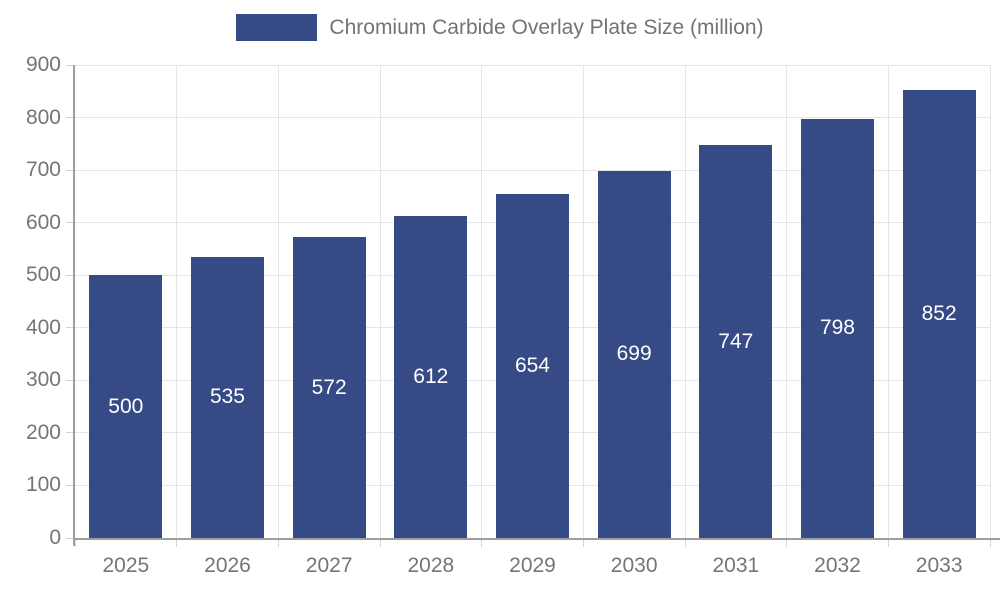 Image resolution: width=1000 pixels, height=600 pixels. I want to click on x-tick-label-2033: 2033, so click(939, 565).